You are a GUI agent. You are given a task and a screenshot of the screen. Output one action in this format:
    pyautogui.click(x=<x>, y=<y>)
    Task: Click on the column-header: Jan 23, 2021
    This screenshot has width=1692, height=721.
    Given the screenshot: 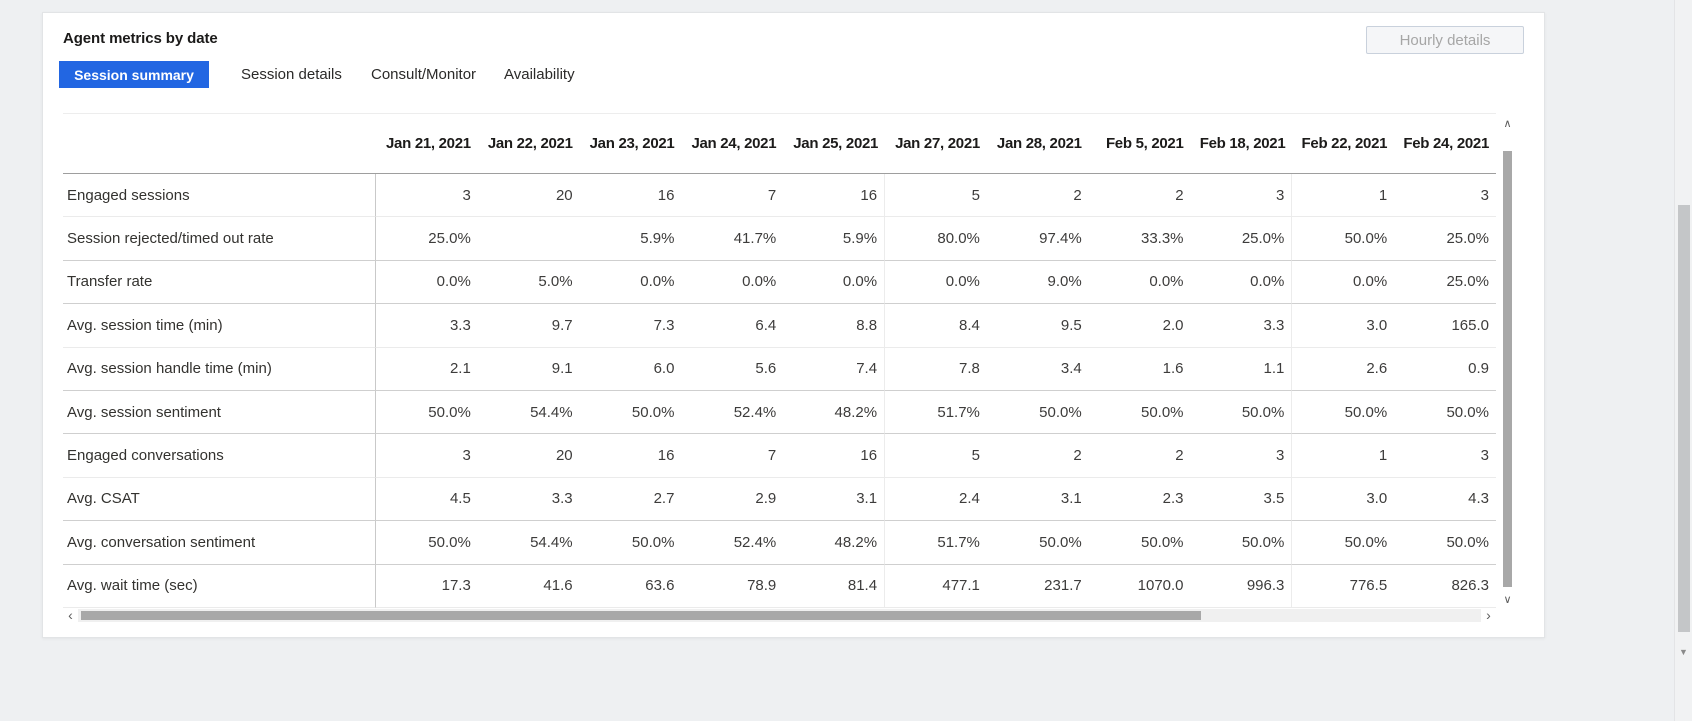 What is the action you would take?
    pyautogui.click(x=630, y=144)
    